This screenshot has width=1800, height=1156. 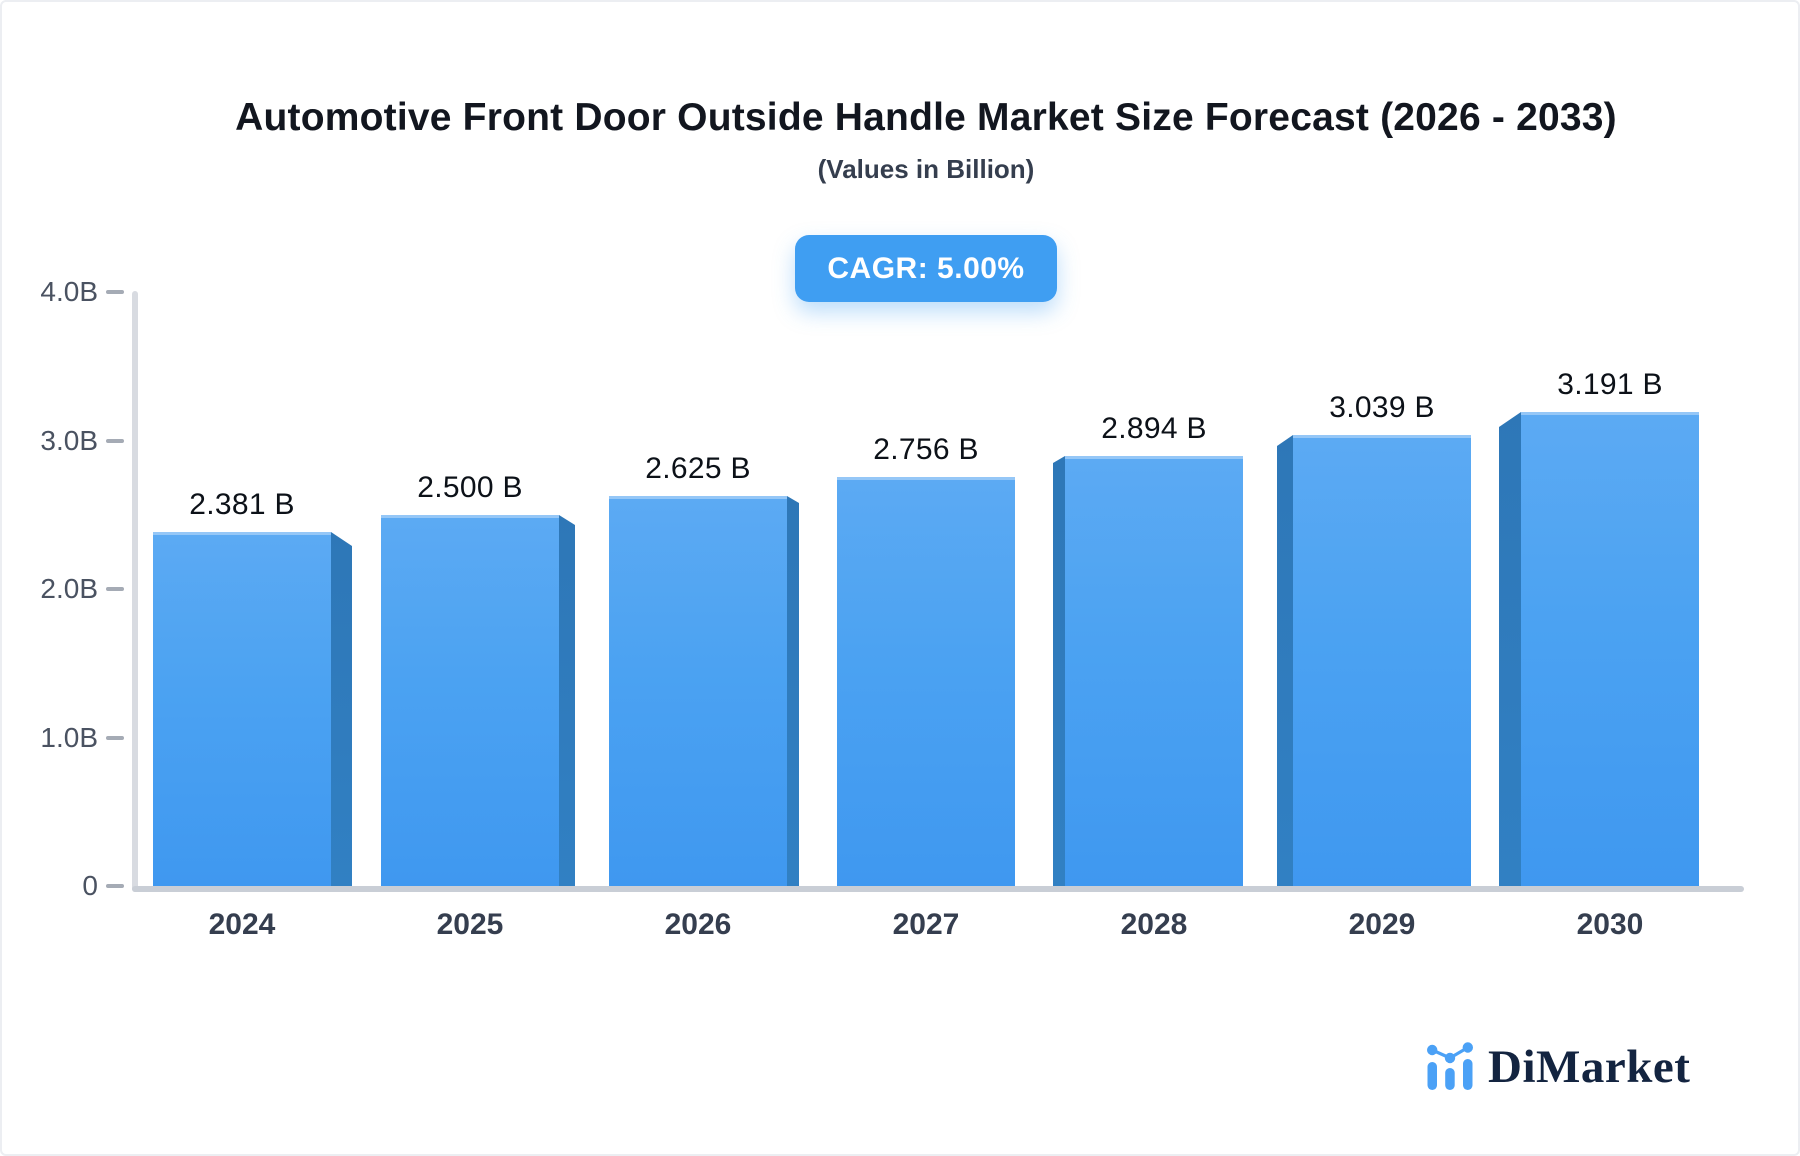 I want to click on x-axis-category-label: 2025, so click(x=470, y=924).